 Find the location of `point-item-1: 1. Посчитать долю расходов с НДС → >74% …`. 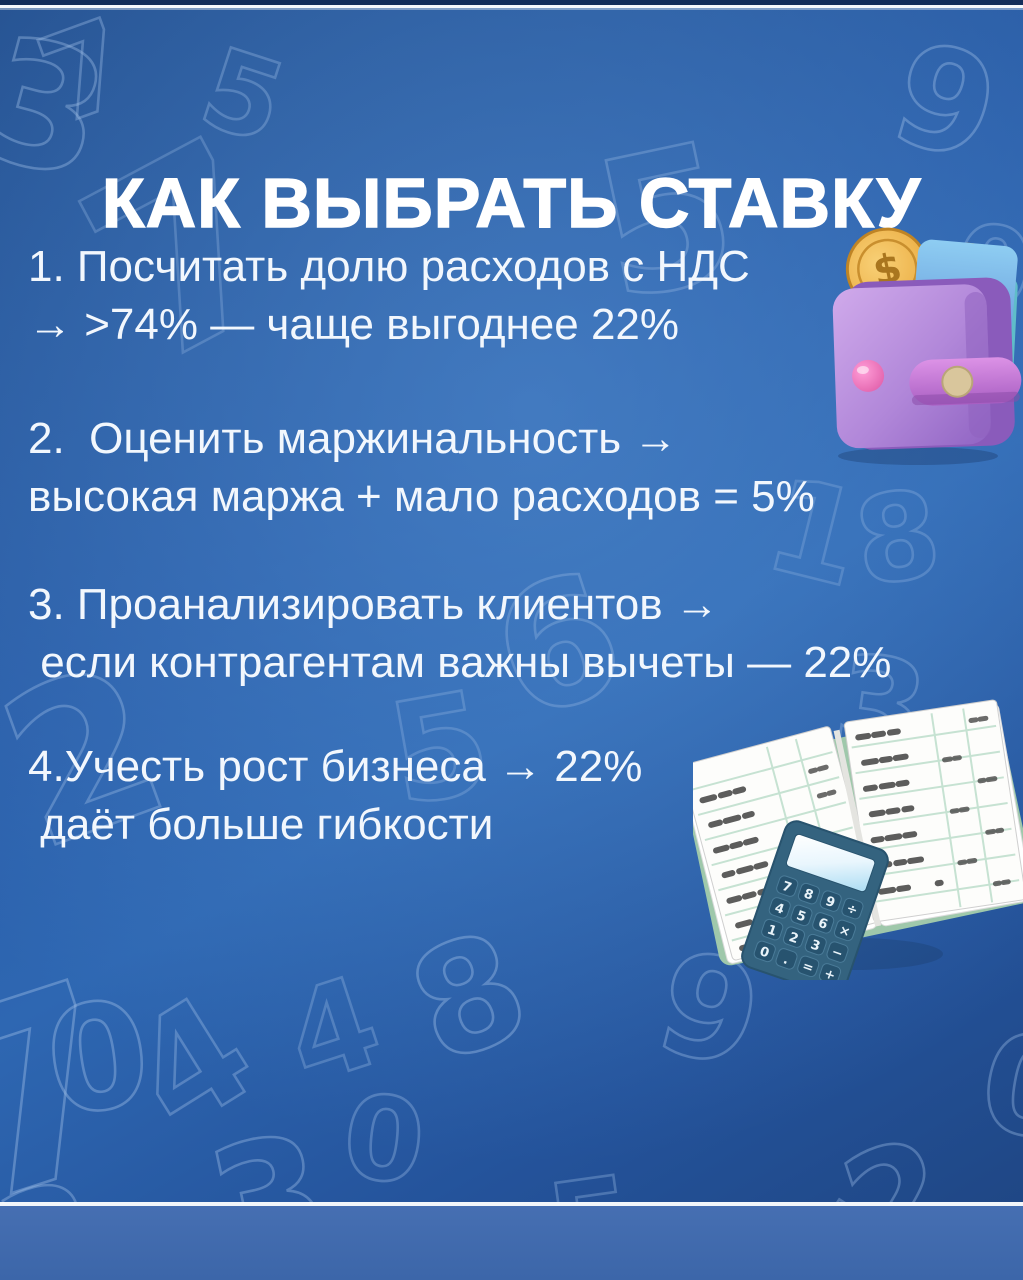

point-item-1: 1. Посчитать долю расходов с НДС → >74% … is located at coordinates (389, 296).